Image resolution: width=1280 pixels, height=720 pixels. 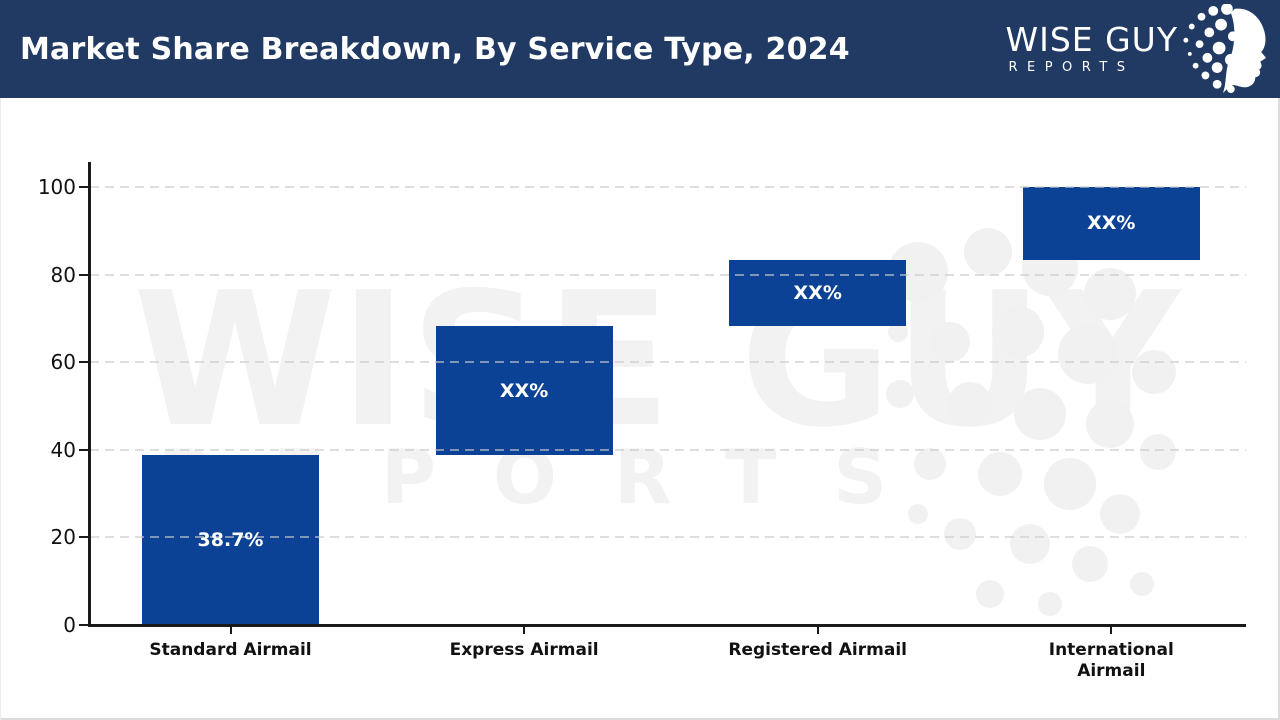 What do you see at coordinates (63, 274) in the screenshot?
I see `y-tick-label: 80` at bounding box center [63, 274].